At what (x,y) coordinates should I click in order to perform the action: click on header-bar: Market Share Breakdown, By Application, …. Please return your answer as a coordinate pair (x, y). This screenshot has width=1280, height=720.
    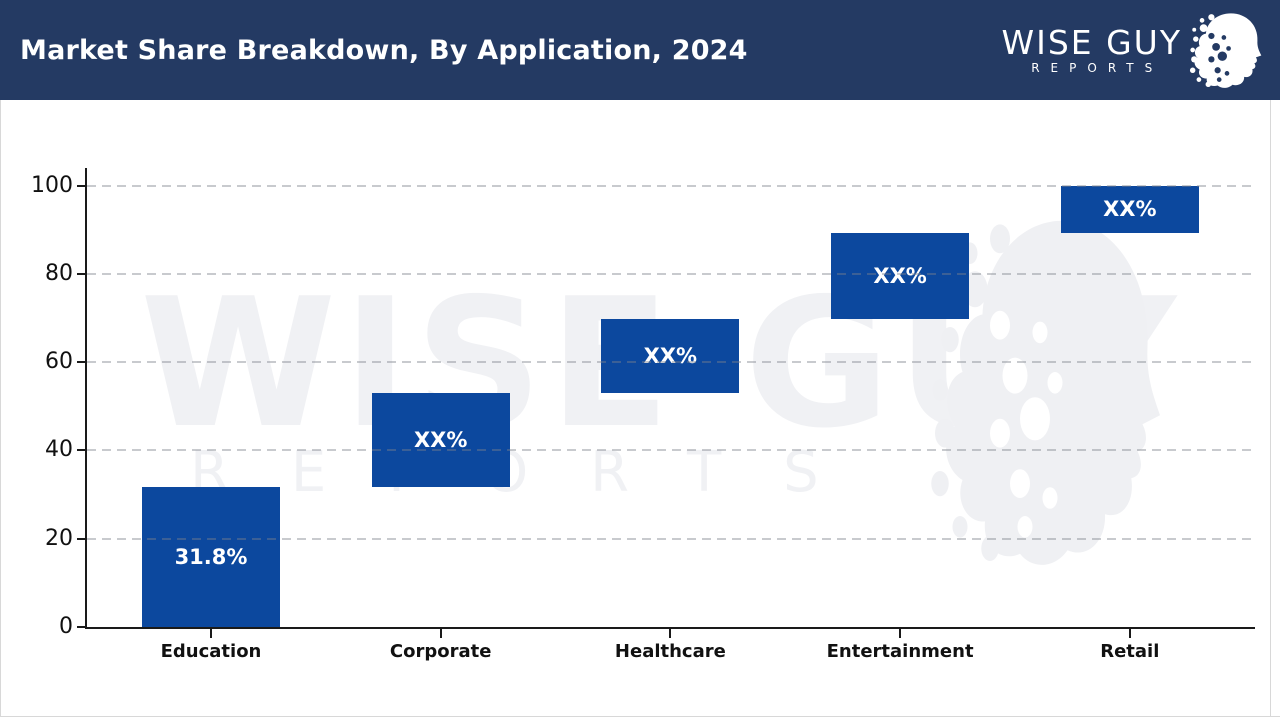
    Looking at the image, I should click on (640, 50).